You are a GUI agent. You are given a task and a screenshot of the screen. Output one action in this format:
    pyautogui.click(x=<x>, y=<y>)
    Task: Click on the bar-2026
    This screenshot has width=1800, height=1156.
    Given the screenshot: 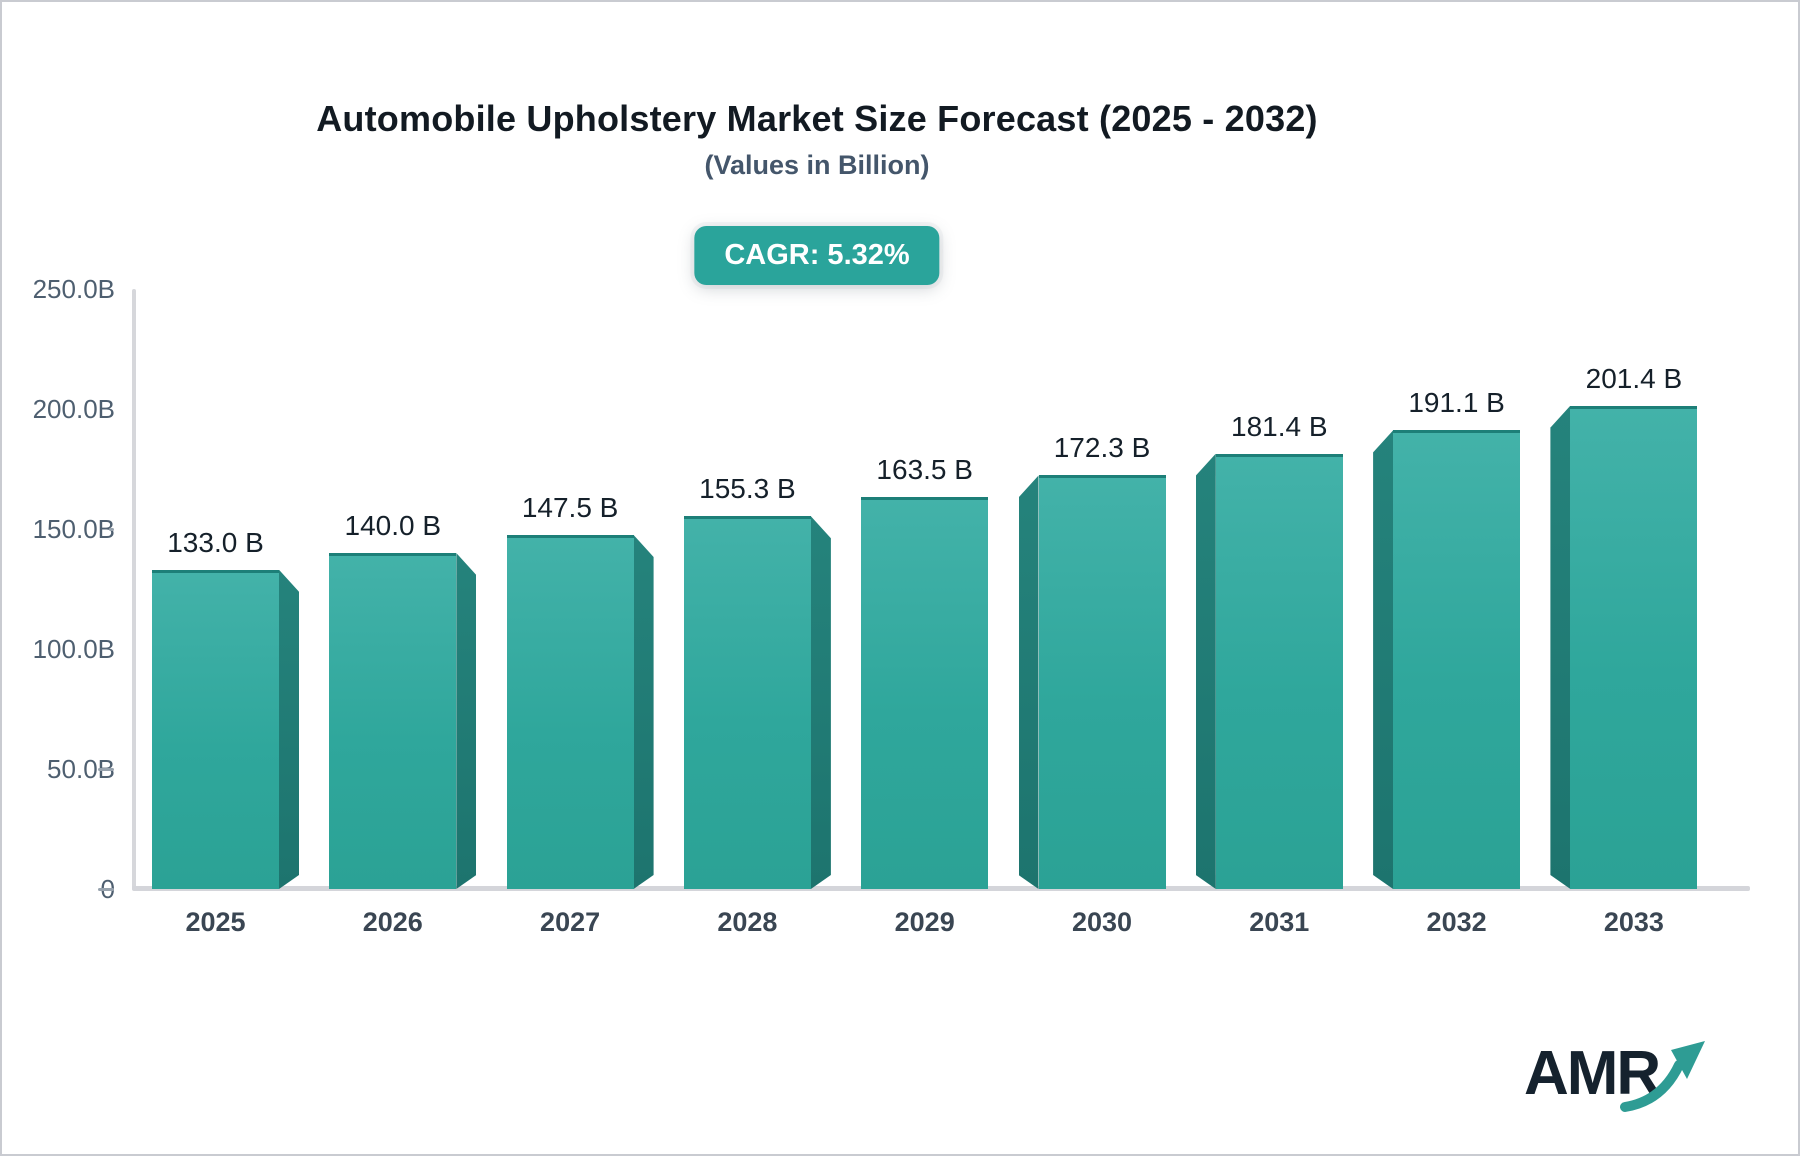 What is the action you would take?
    pyautogui.click(x=393, y=721)
    